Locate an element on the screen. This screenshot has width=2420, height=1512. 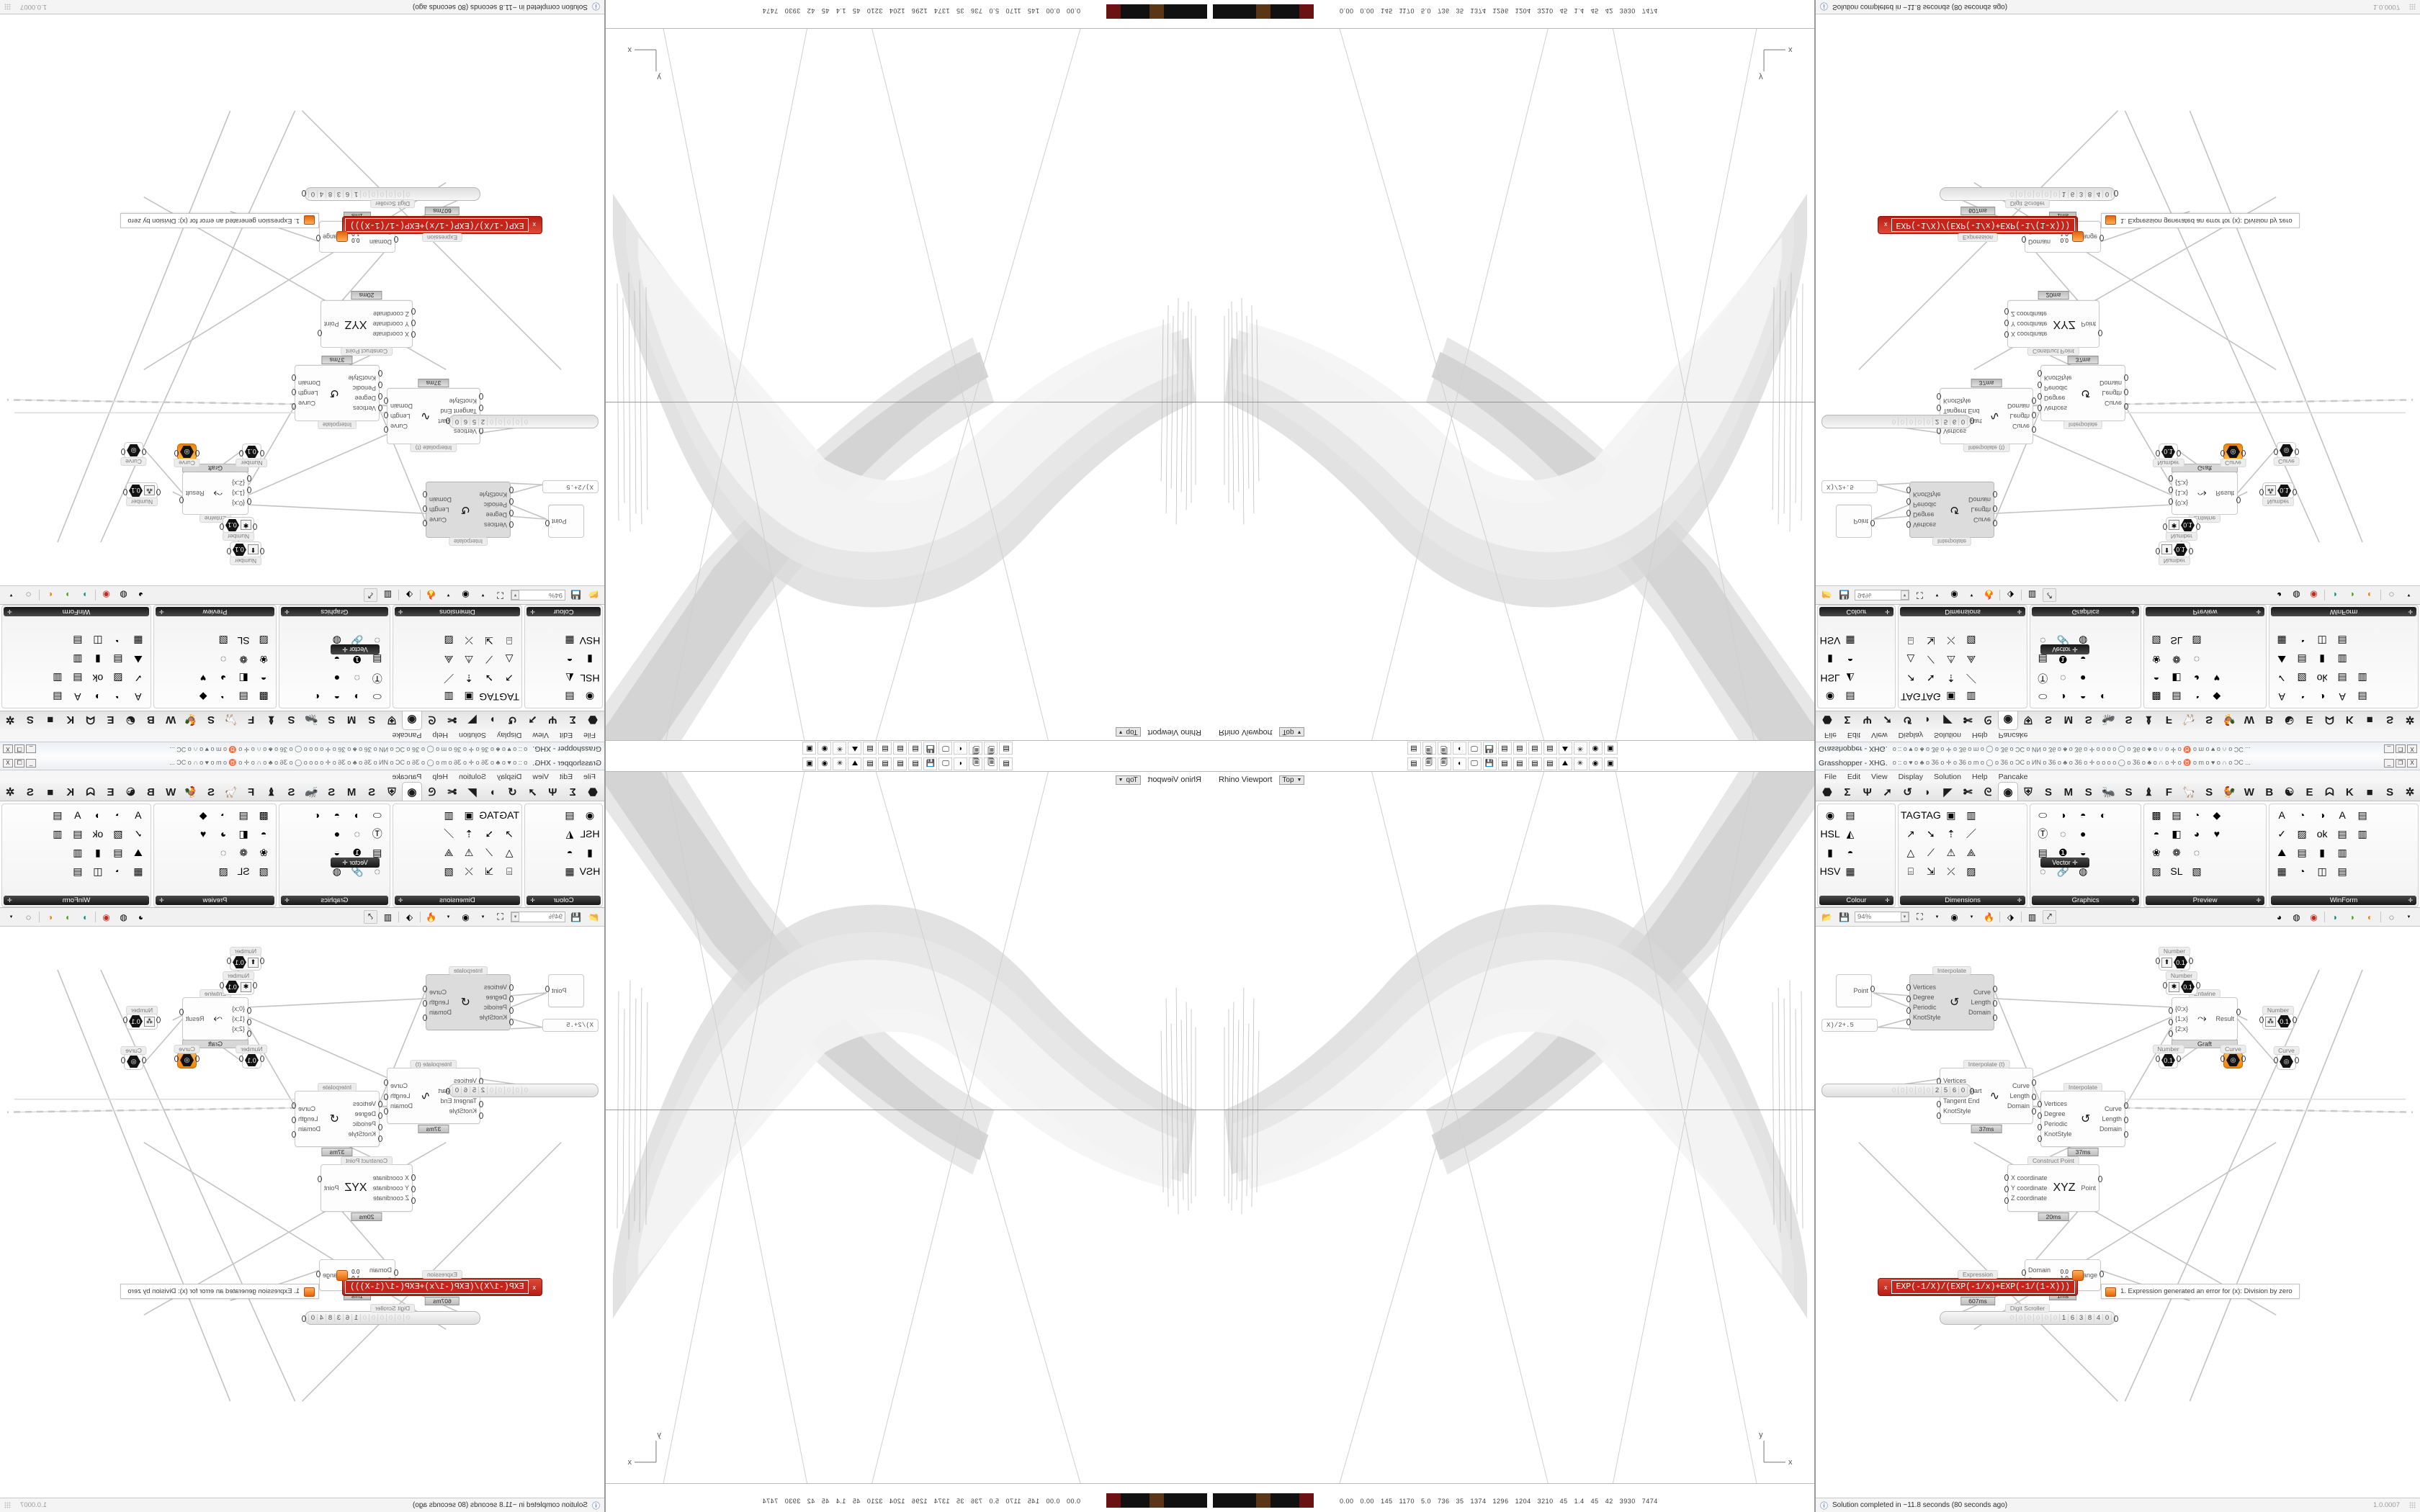
preview-off-chevron-icon: ▼ is located at coordinates (11, 916).